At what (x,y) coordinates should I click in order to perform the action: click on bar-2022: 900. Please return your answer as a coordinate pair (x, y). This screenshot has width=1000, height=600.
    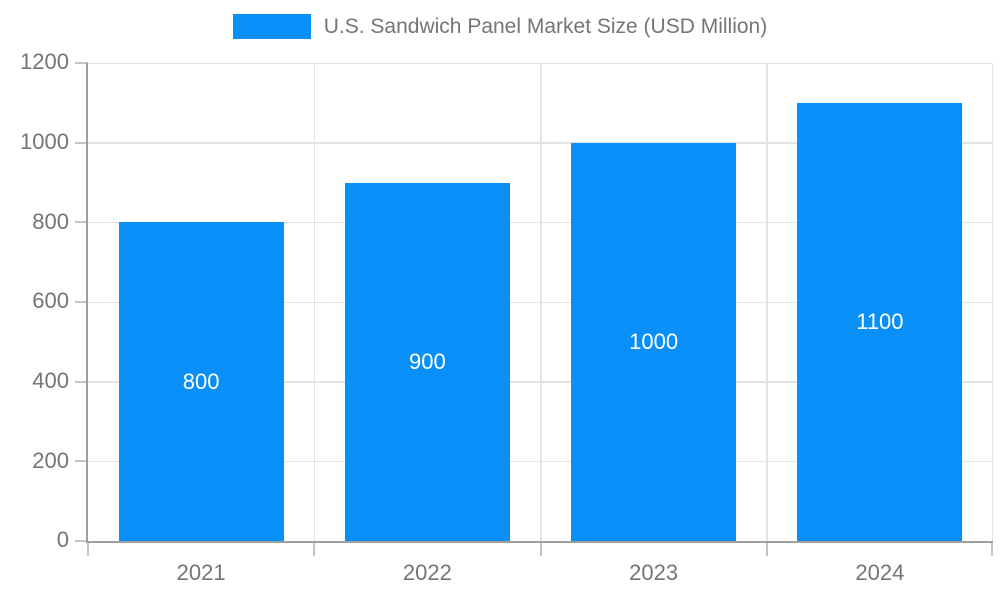
    Looking at the image, I should click on (427, 361).